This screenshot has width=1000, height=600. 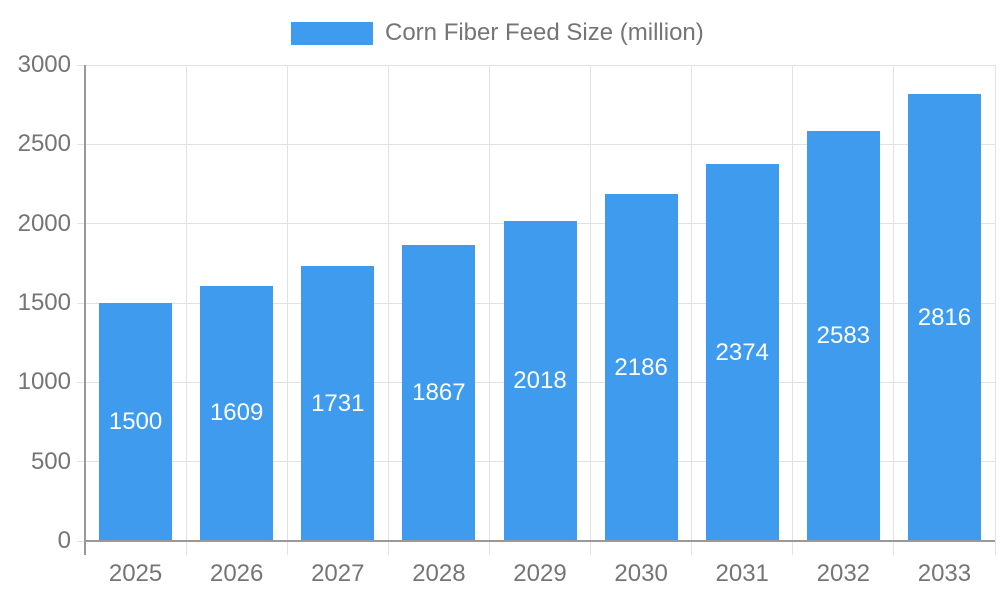 I want to click on y-axis-tick-label: 1000, so click(x=44, y=382).